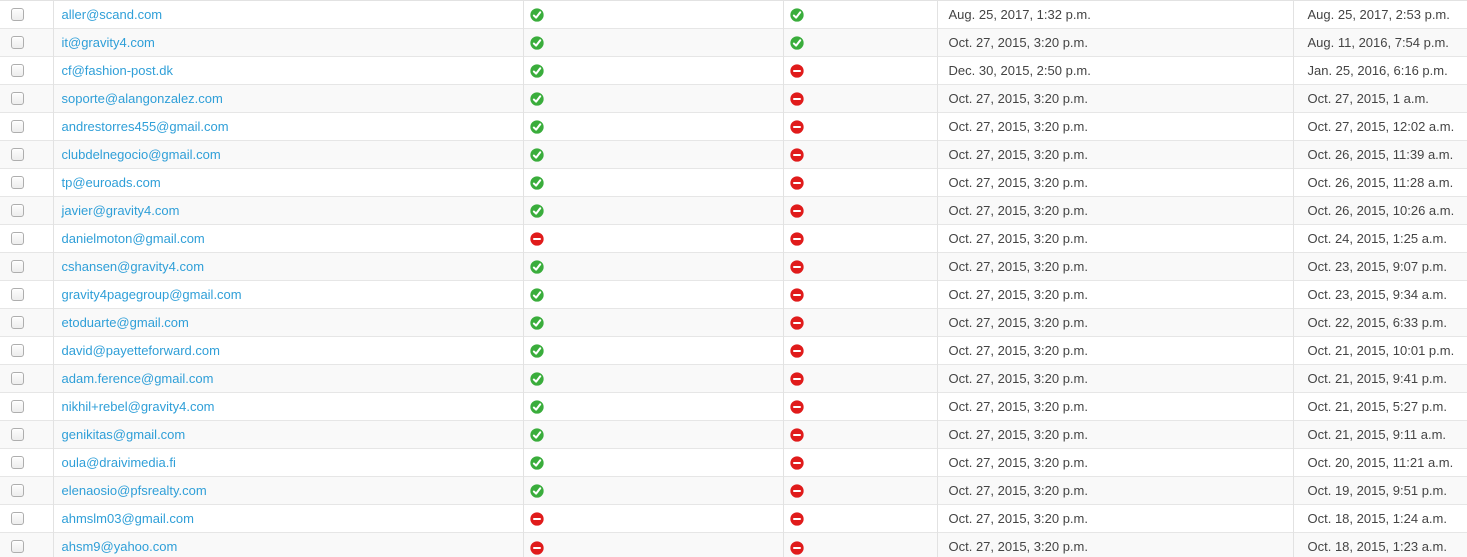  Describe the element at coordinates (123, 434) in the screenshot. I see `email-link: genikitas@gmail.com` at that location.